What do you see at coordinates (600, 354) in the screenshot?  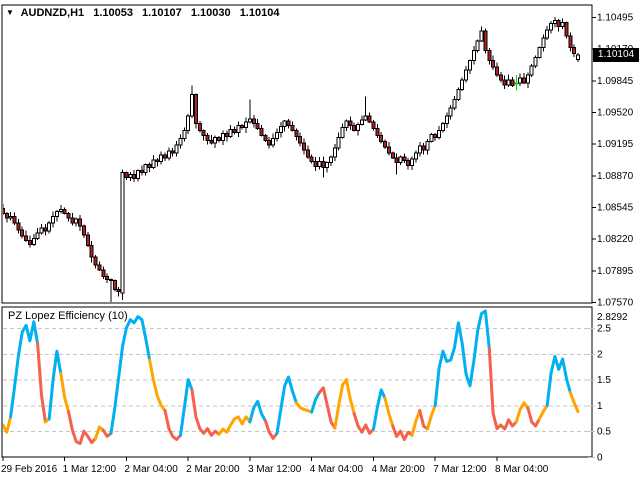 I see `indicator-axis-label: 2` at bounding box center [600, 354].